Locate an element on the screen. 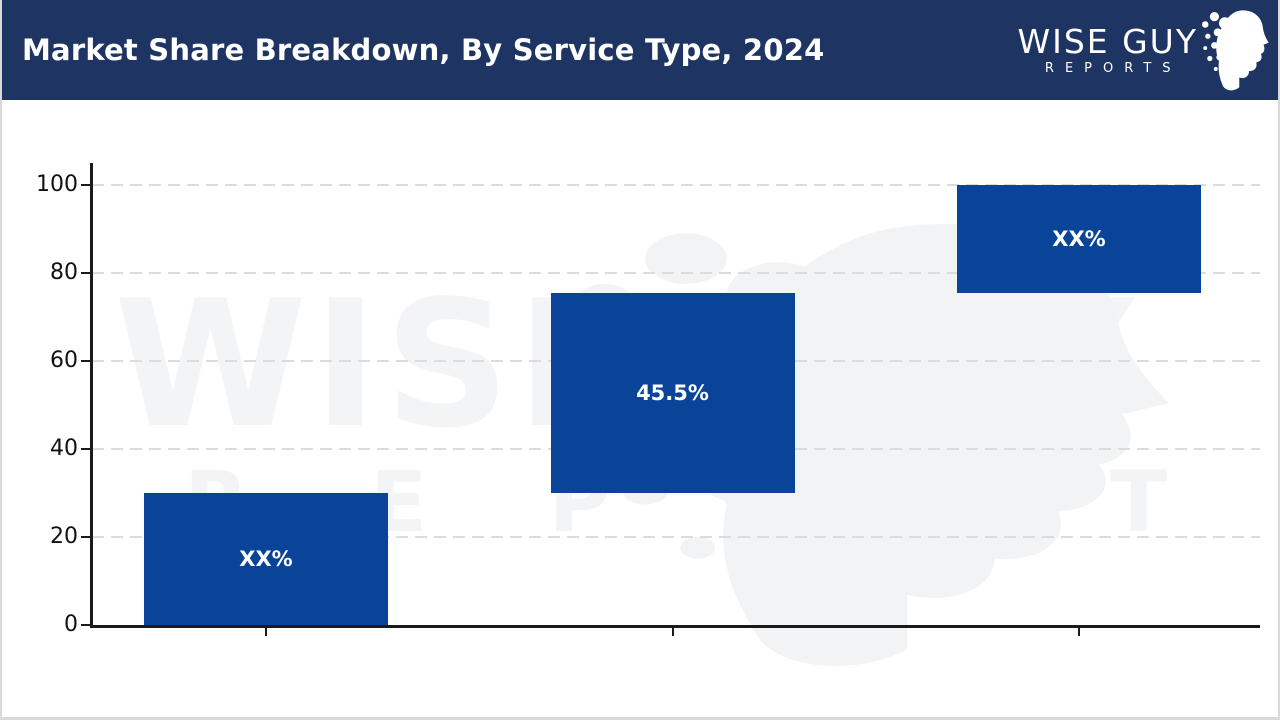  x-axis-line is located at coordinates (675, 626).